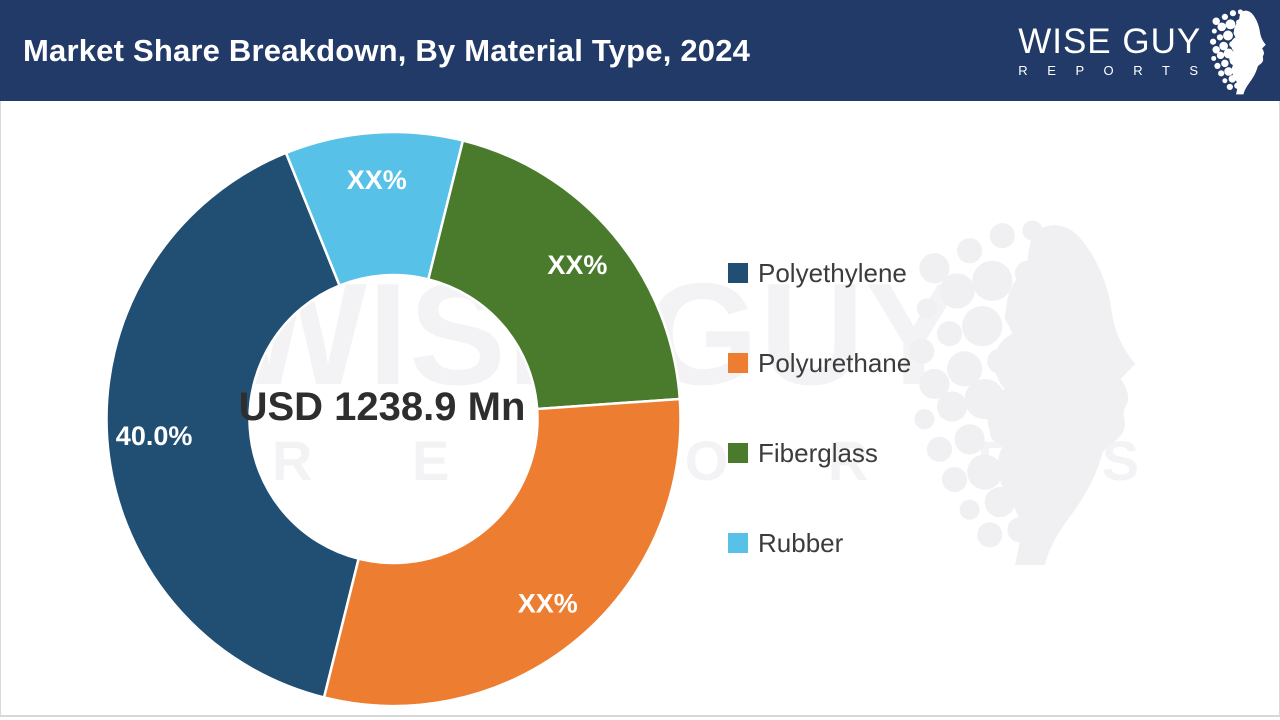 This screenshot has width=1280, height=720. I want to click on brand-logo-head-icon, so click(1238, 51).